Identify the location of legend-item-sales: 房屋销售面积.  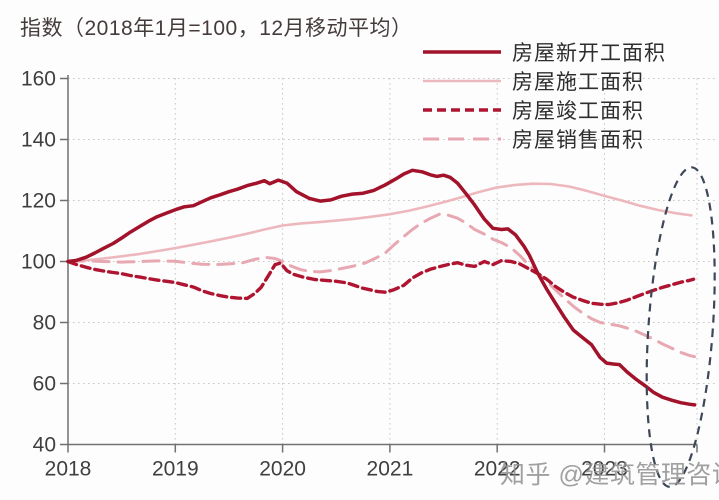
(543, 138).